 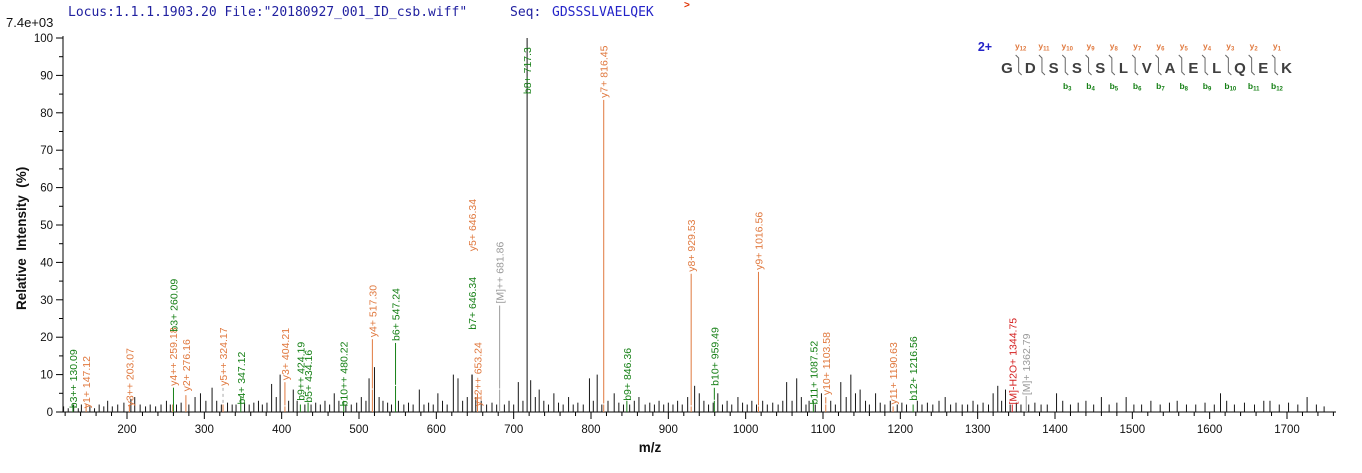 What do you see at coordinates (46, 301) in the screenshot?
I see `y-tick-label: 30` at bounding box center [46, 301].